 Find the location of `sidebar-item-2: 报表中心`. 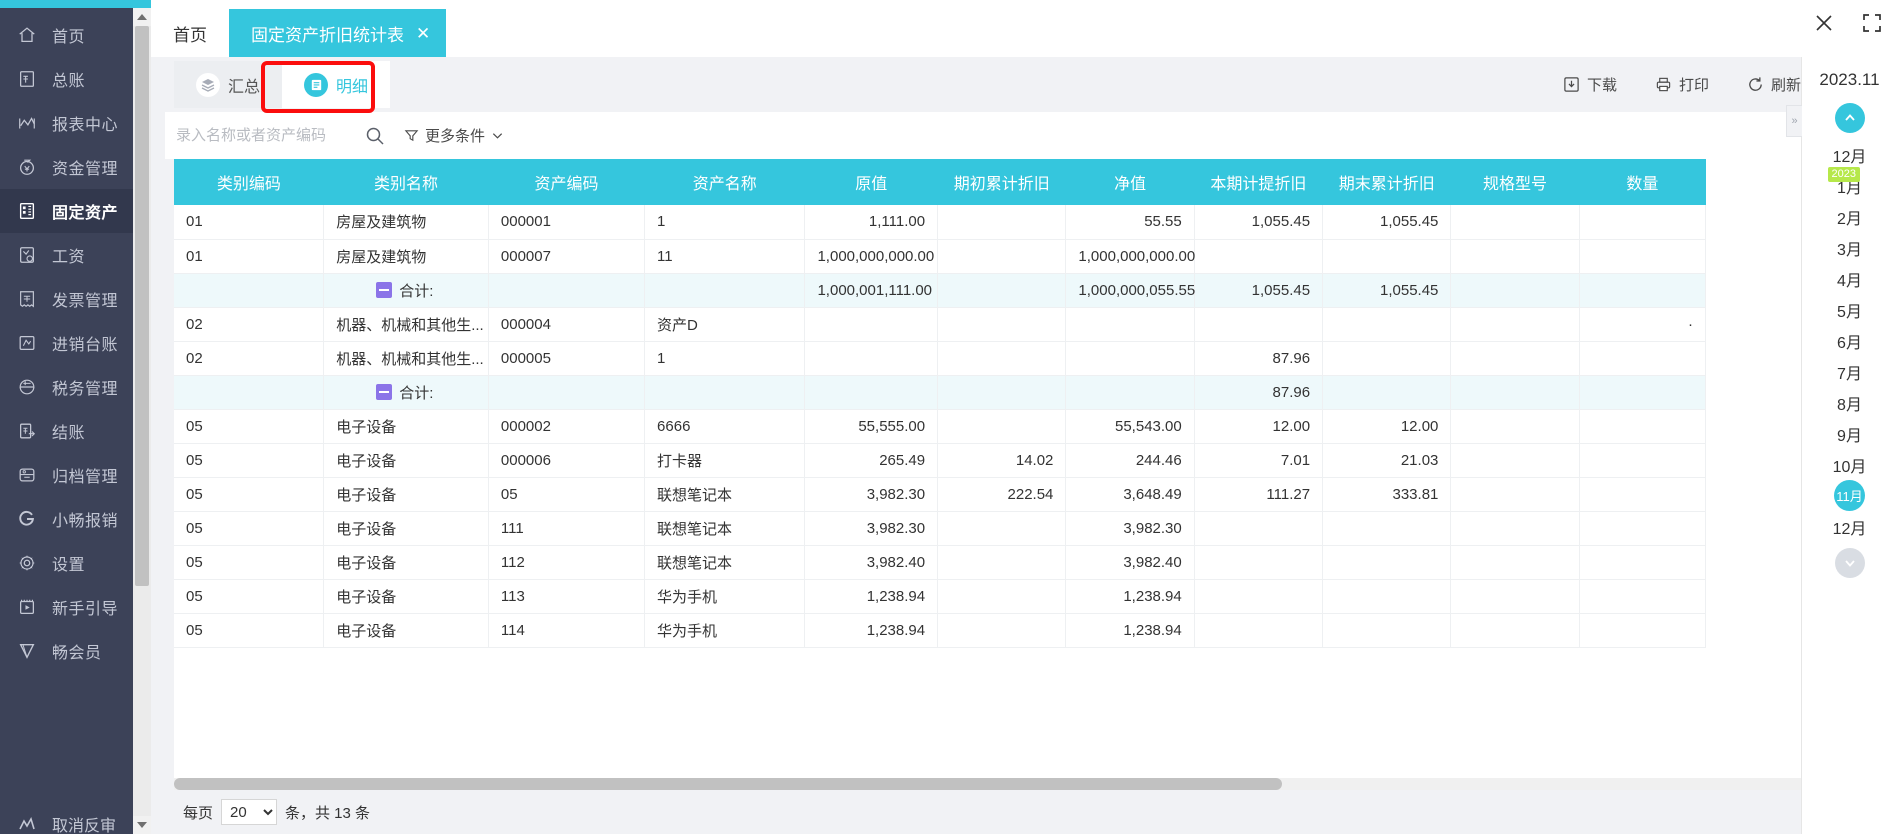

sidebar-item-2: 报表中心 is located at coordinates (75, 123).